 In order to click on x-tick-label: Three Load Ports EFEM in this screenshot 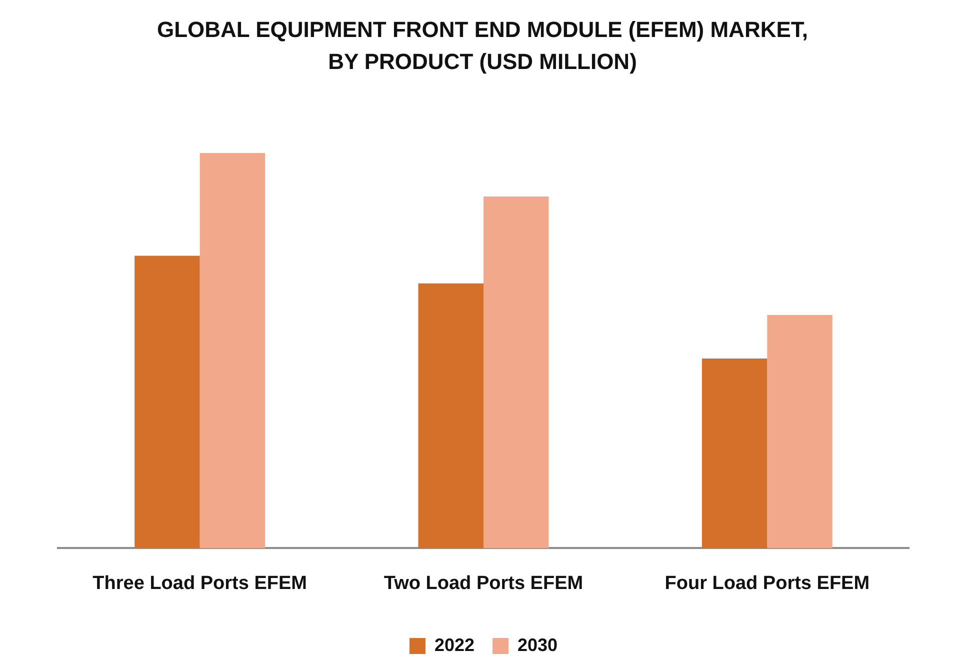, I will do `click(199, 583)`.